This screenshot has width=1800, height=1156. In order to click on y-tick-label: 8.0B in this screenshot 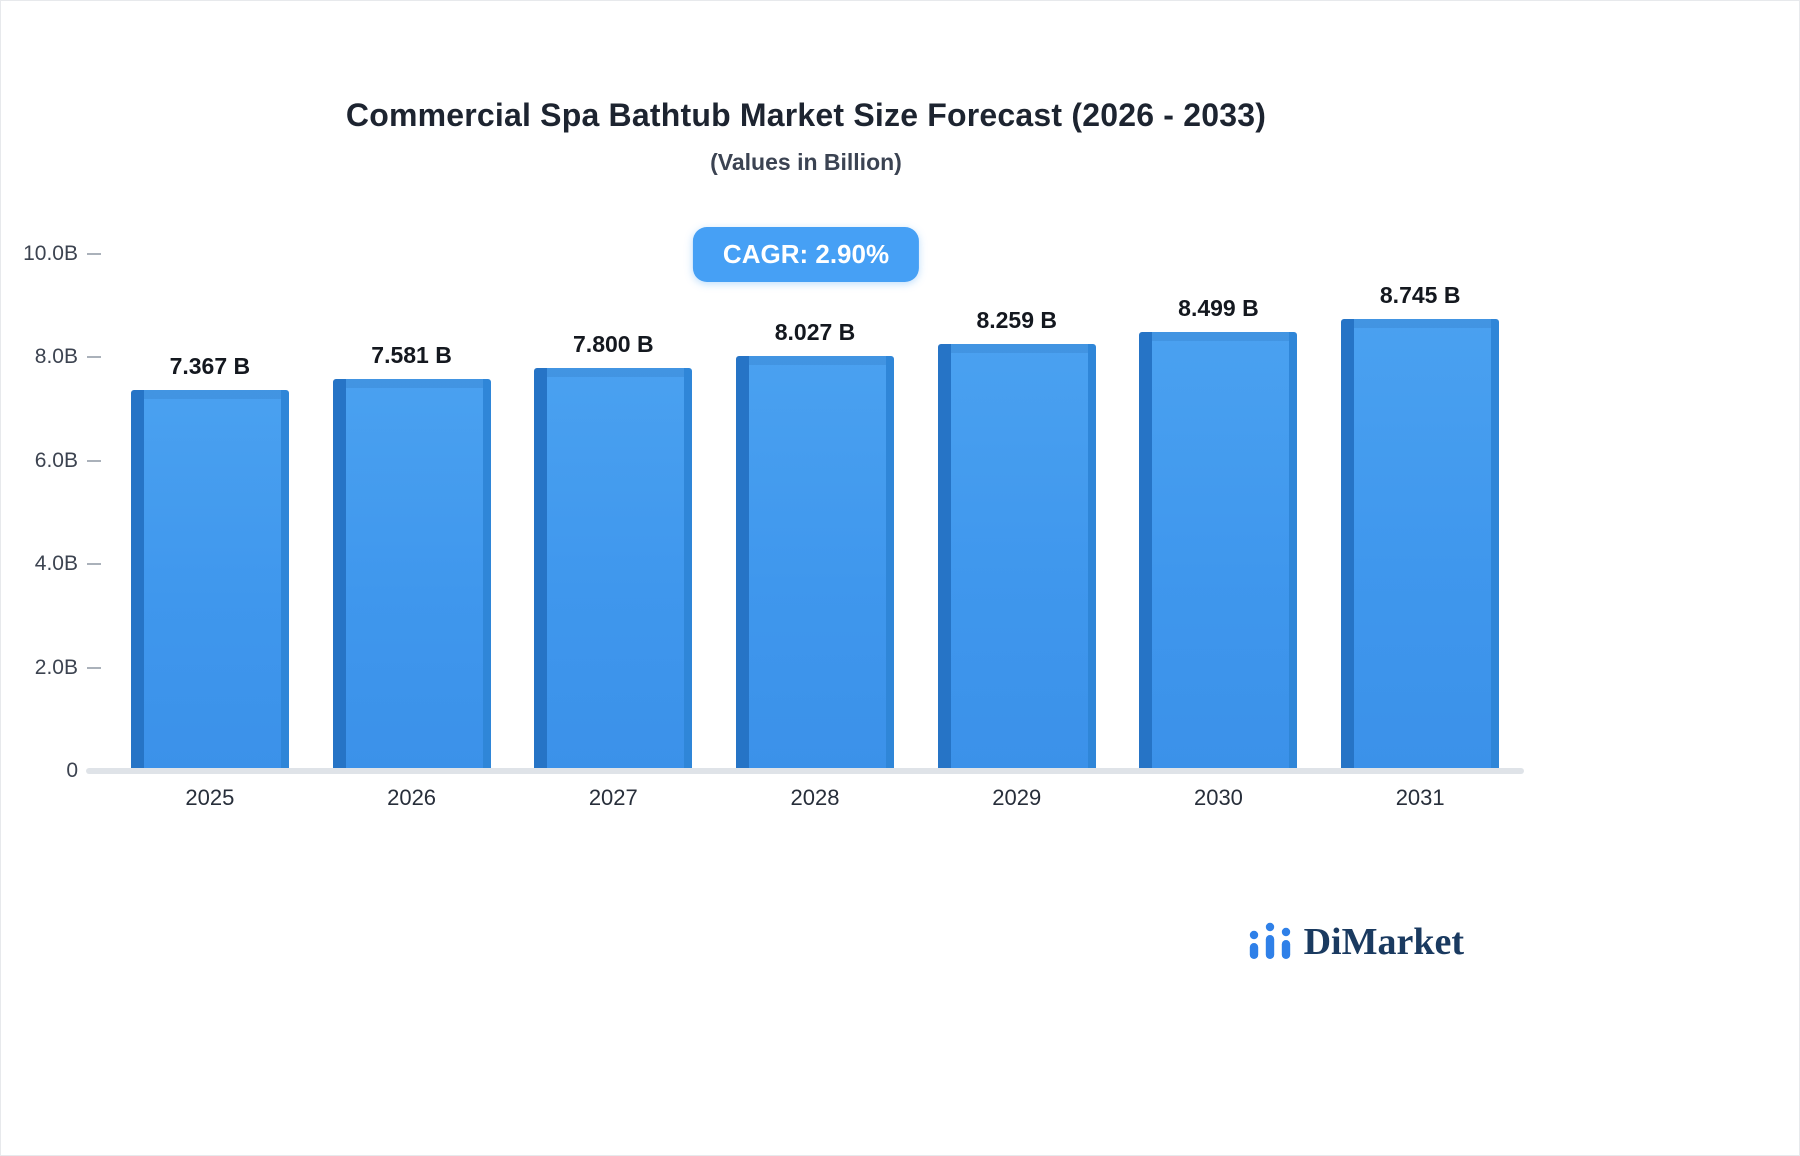, I will do `click(56, 357)`.